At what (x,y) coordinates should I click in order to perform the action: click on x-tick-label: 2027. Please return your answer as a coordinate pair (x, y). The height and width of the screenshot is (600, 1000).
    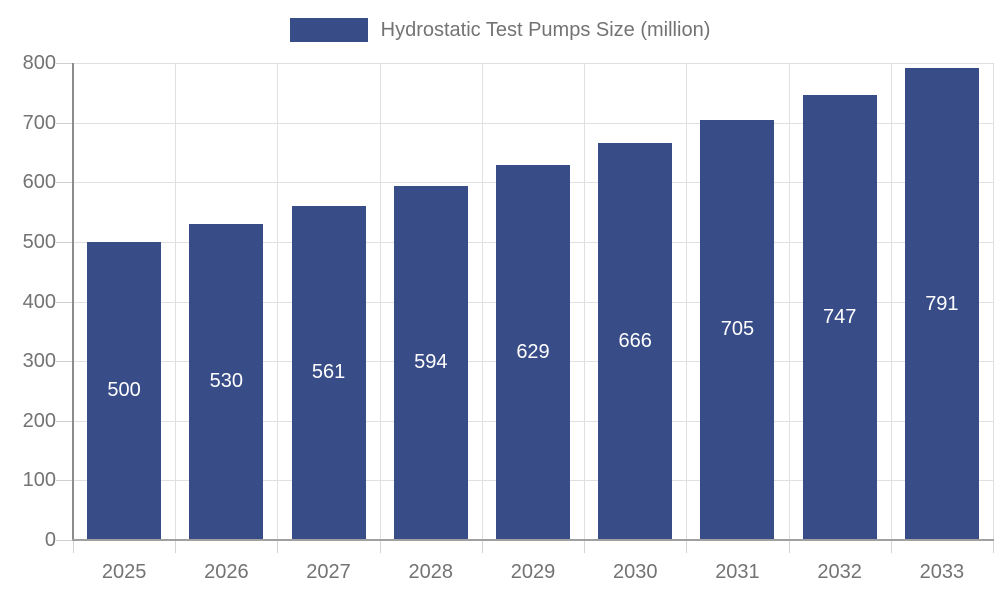
    Looking at the image, I should click on (328, 572).